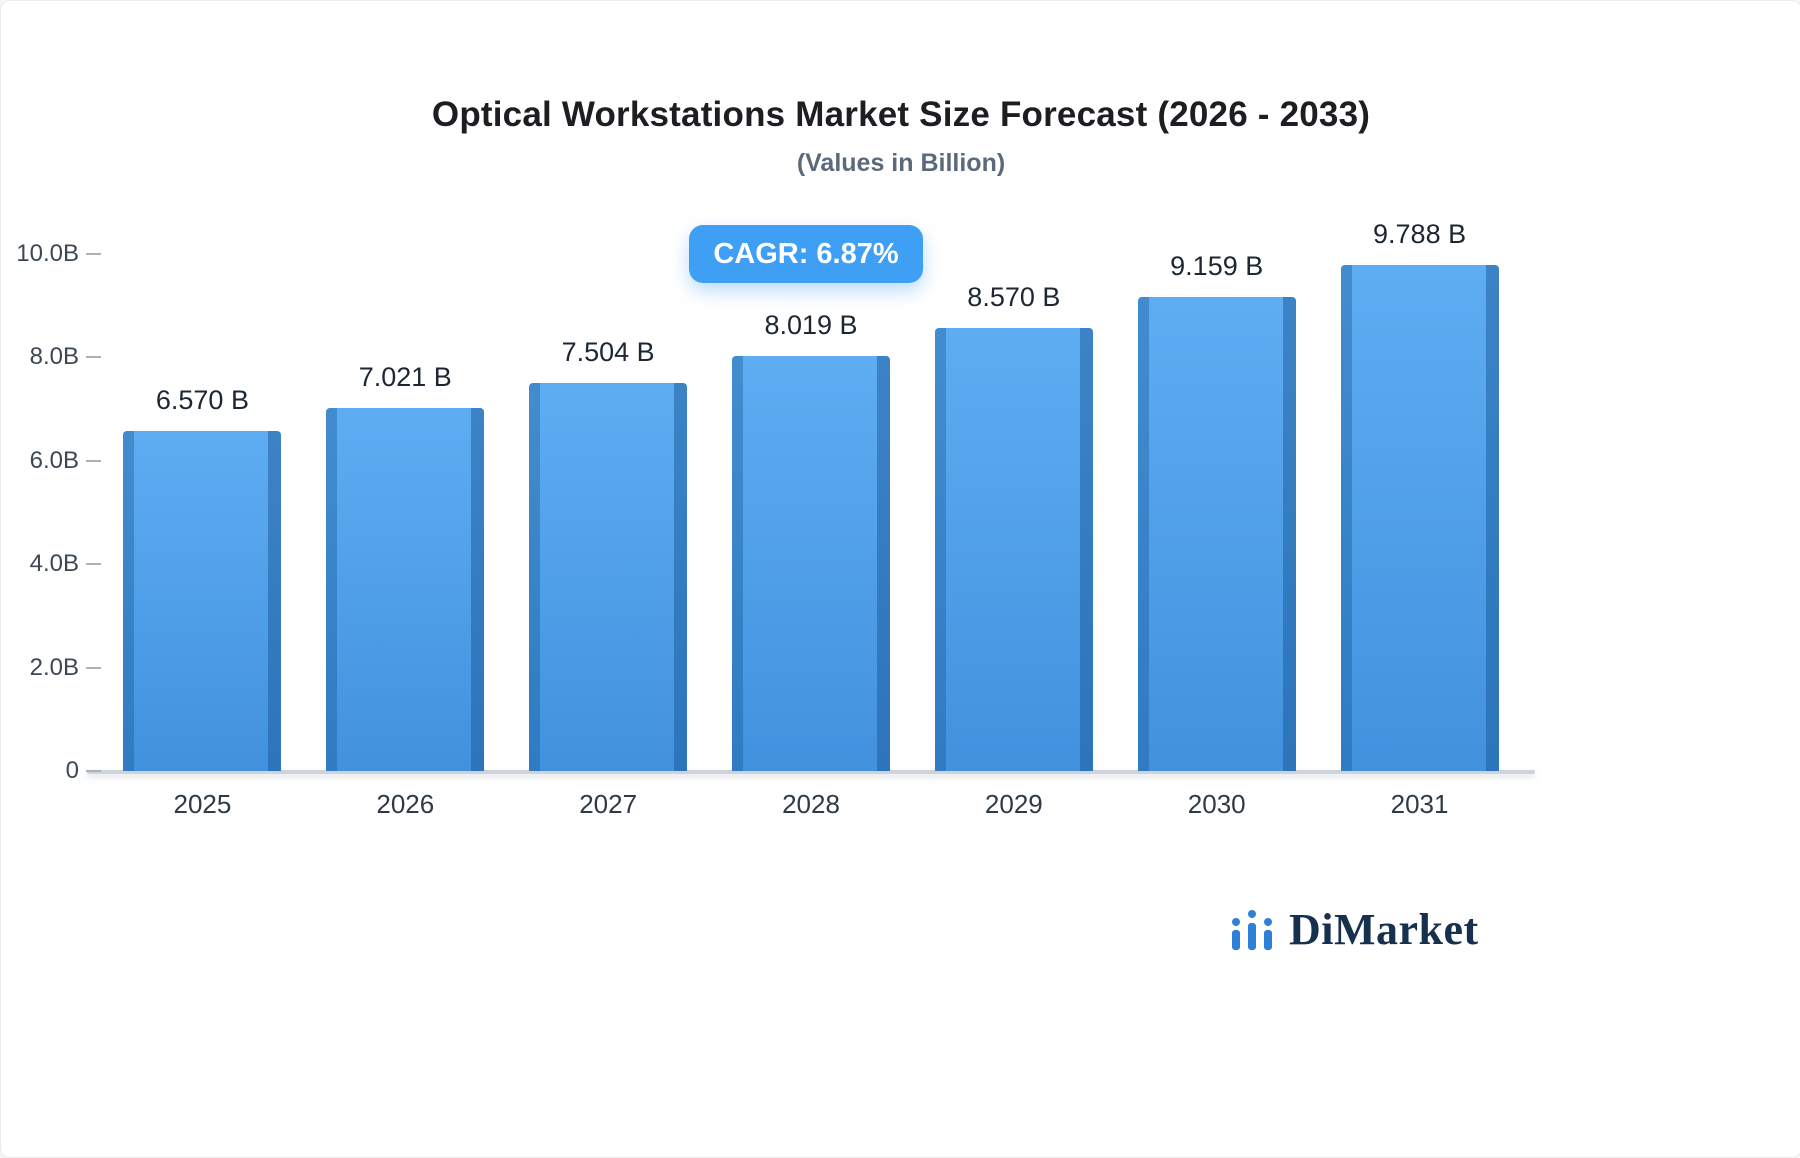 The width and height of the screenshot is (1800, 1158). Describe the element at coordinates (1013, 549) in the screenshot. I see `bar-2029` at that location.